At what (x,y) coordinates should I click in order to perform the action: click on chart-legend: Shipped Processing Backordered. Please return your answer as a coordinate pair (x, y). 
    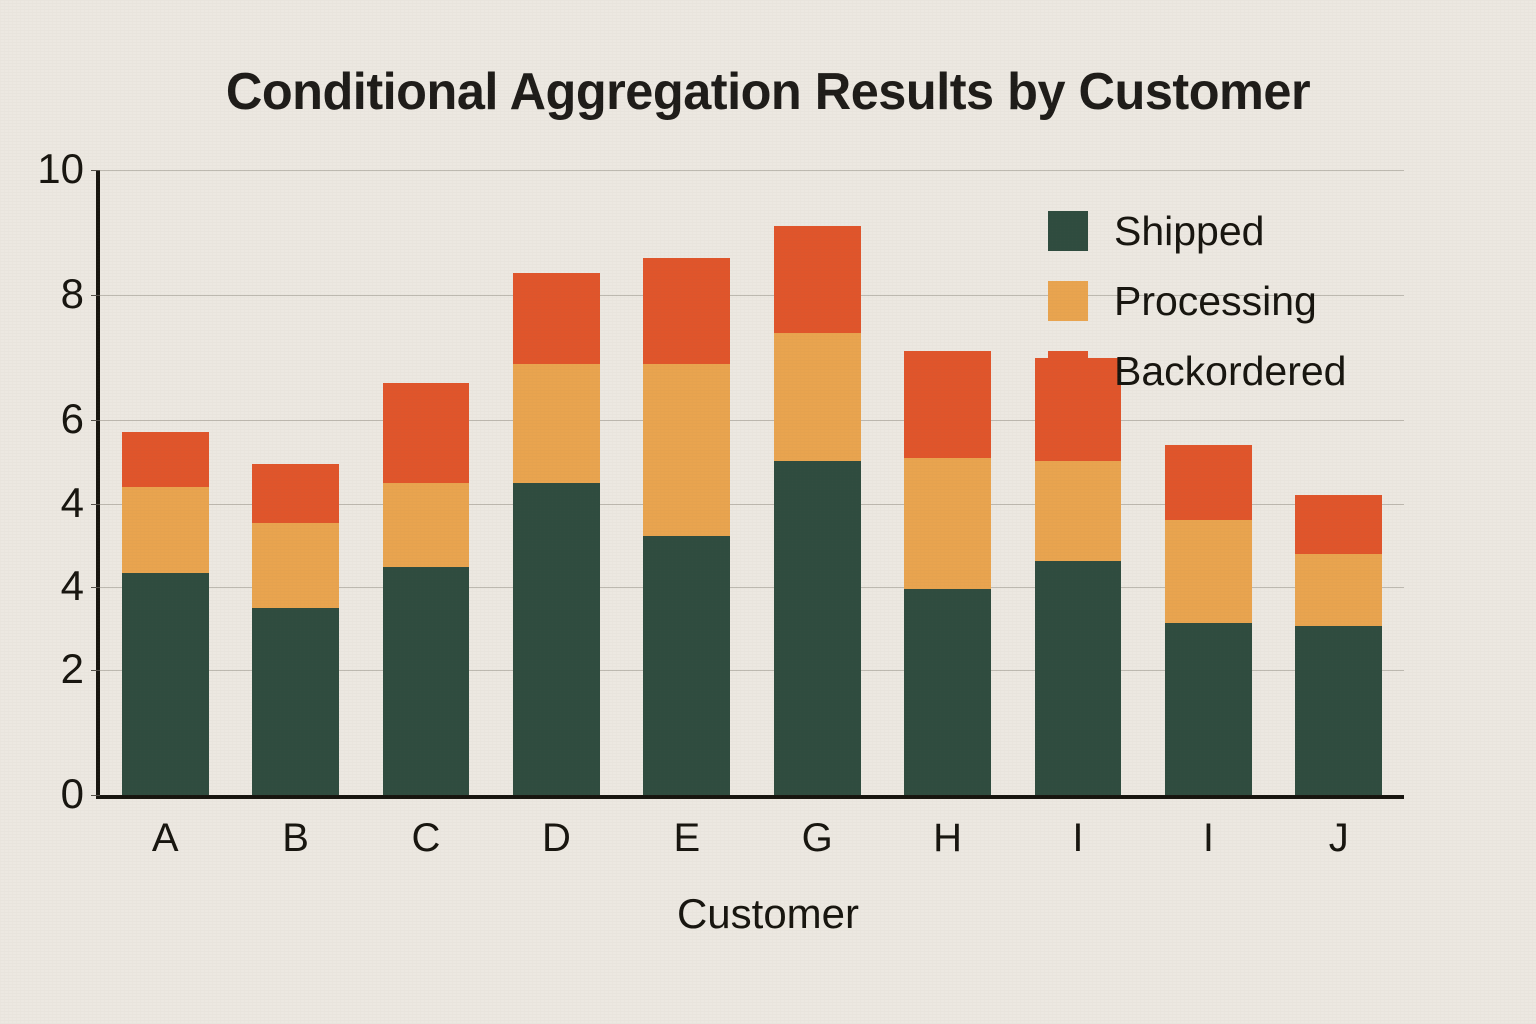
    Looking at the image, I should click on (1213, 305).